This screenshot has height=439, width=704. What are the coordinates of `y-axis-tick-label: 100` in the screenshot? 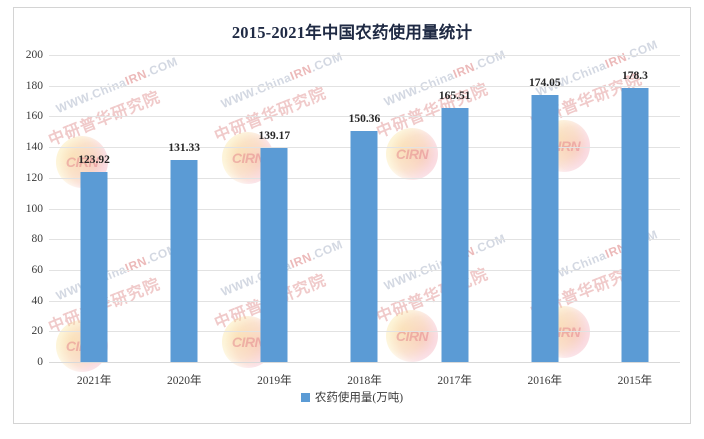 It's located at (34, 208).